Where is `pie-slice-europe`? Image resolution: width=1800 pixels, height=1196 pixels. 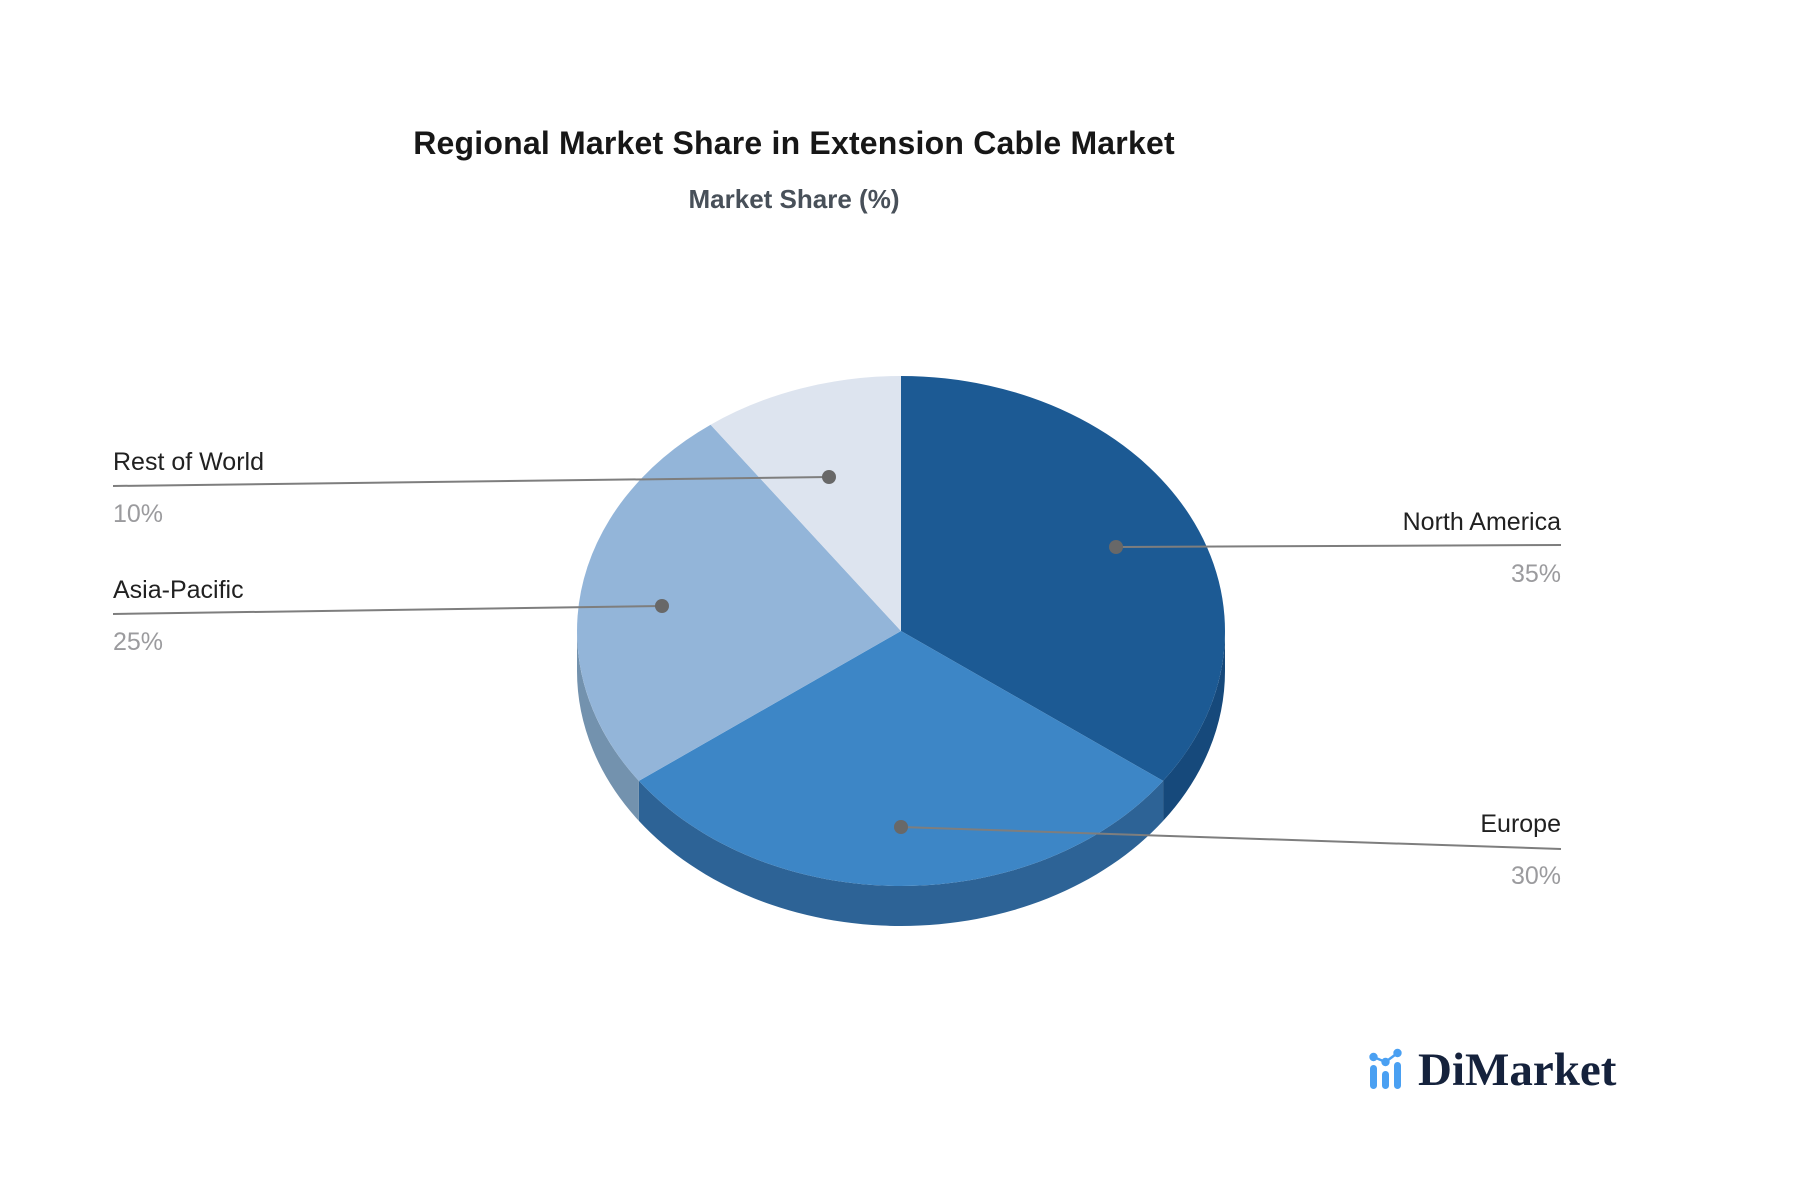
pie-slice-europe is located at coordinates (901, 758).